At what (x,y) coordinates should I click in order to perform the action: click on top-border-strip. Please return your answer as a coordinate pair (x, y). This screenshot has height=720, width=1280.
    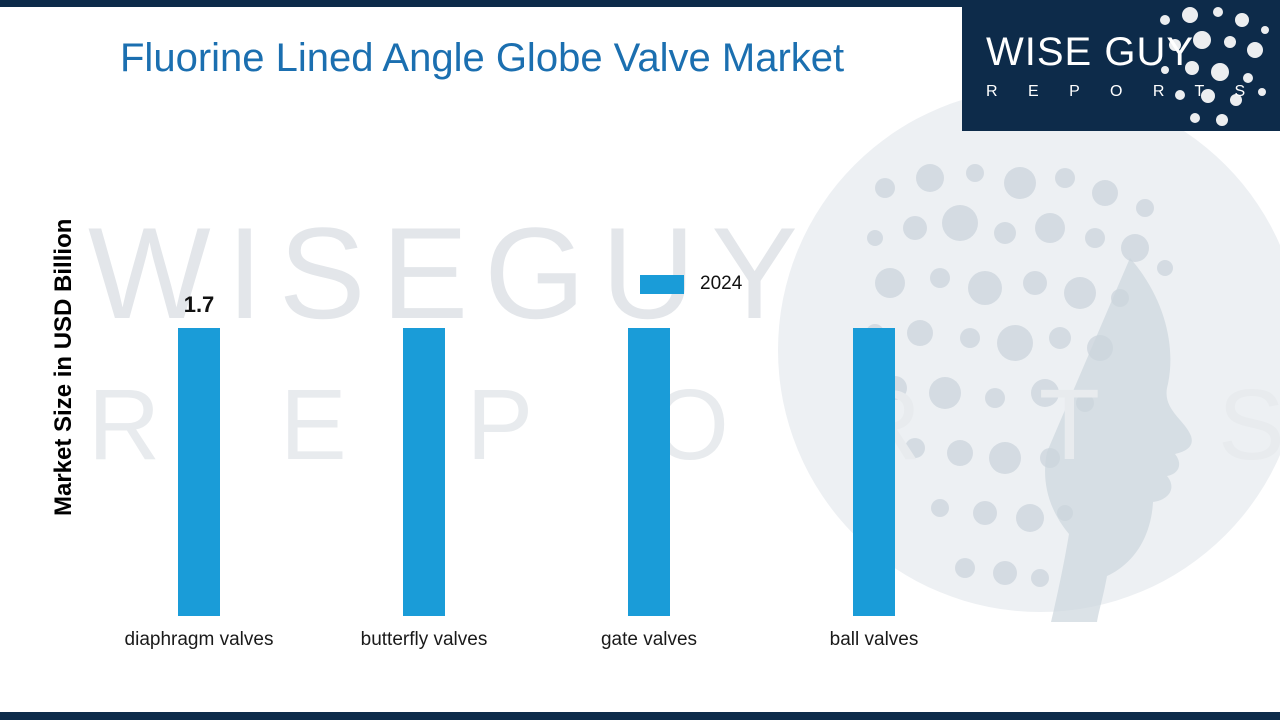
    Looking at the image, I should click on (640, 3).